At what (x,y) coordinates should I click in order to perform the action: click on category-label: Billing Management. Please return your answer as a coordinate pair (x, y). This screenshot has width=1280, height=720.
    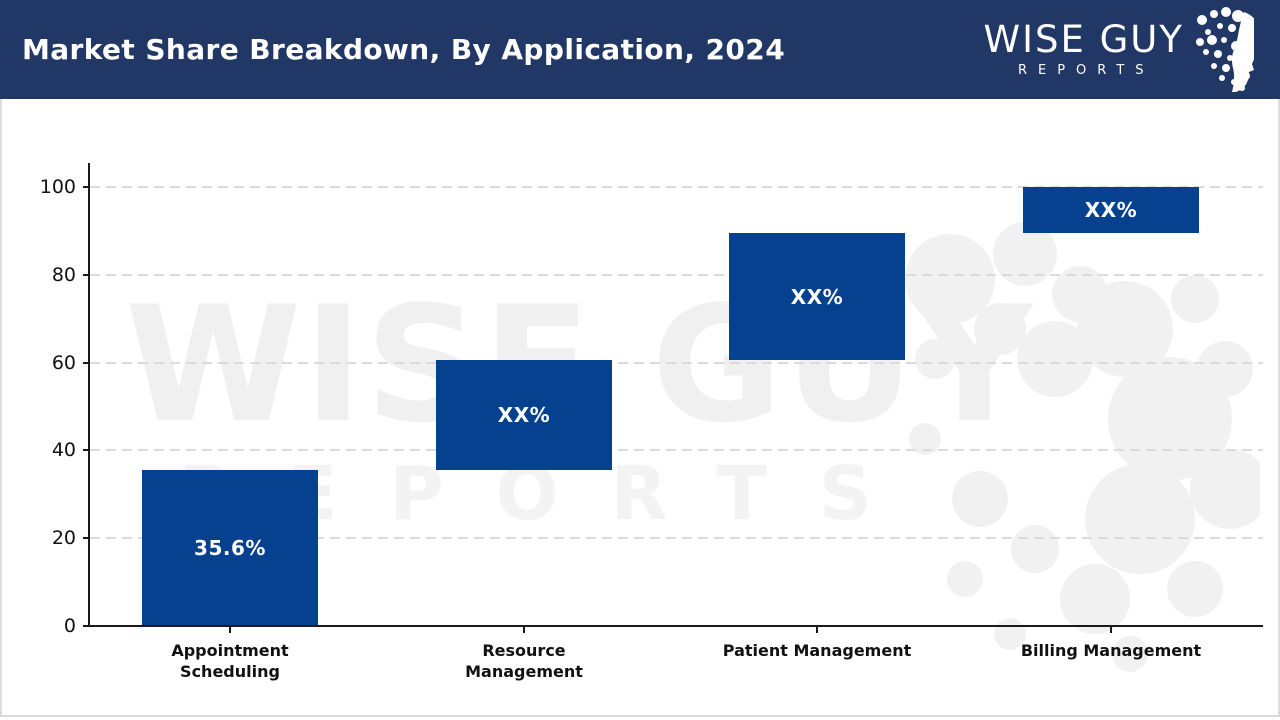
    Looking at the image, I should click on (1111, 650).